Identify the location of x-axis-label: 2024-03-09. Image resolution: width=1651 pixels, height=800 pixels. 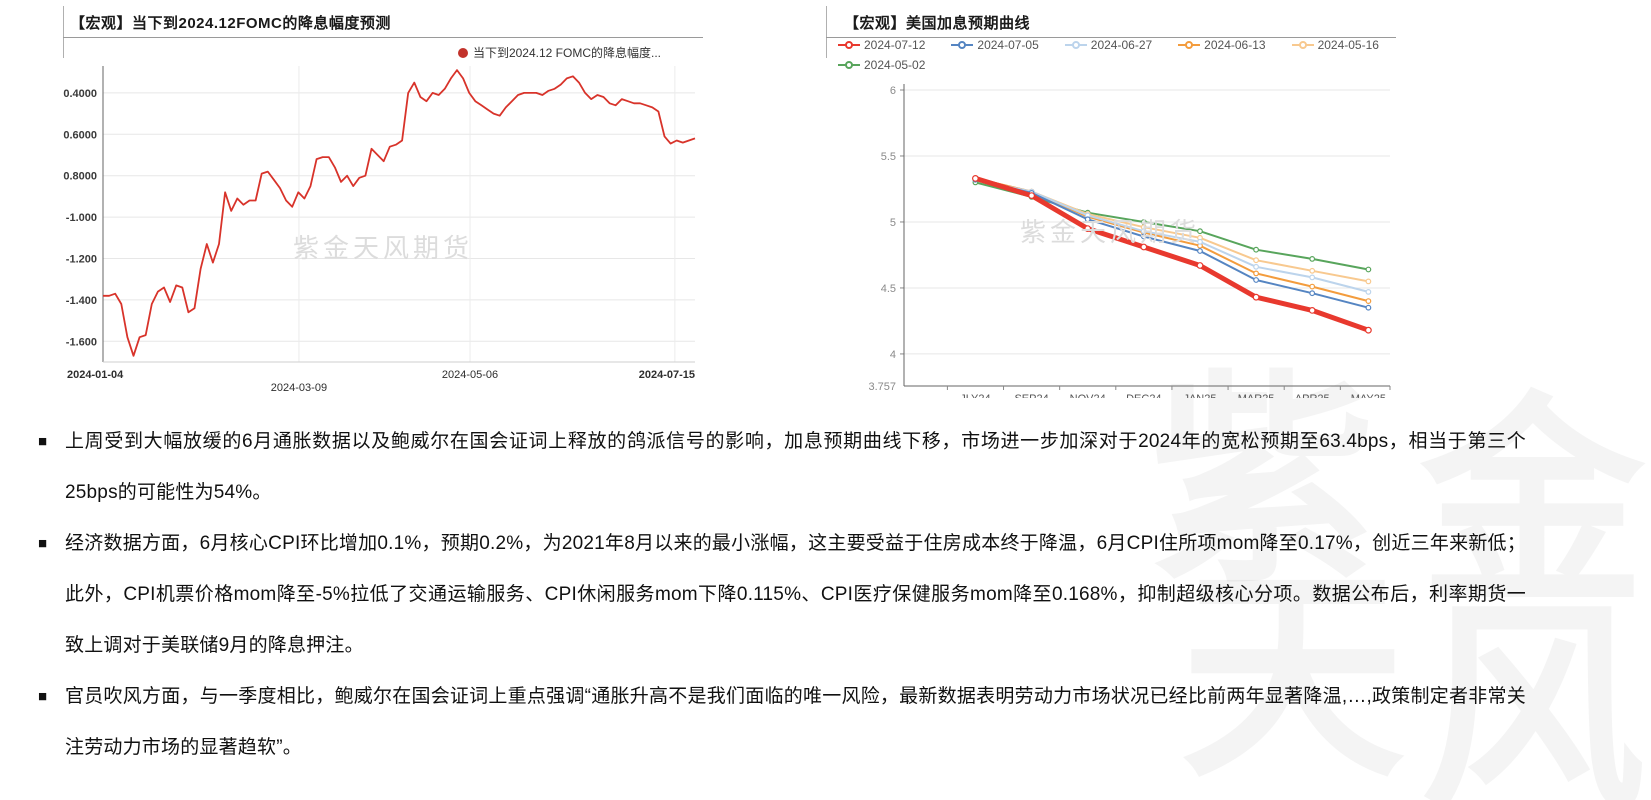
(299, 388).